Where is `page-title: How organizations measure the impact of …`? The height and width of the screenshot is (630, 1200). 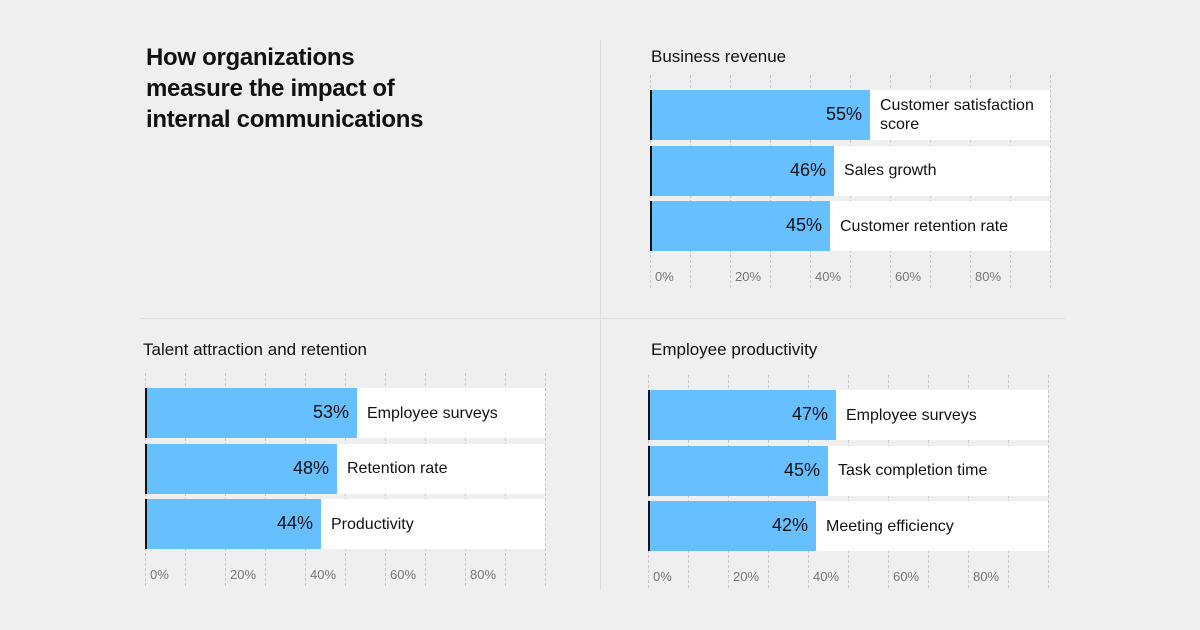
page-title: How organizations measure the impact of … is located at coordinates (285, 88).